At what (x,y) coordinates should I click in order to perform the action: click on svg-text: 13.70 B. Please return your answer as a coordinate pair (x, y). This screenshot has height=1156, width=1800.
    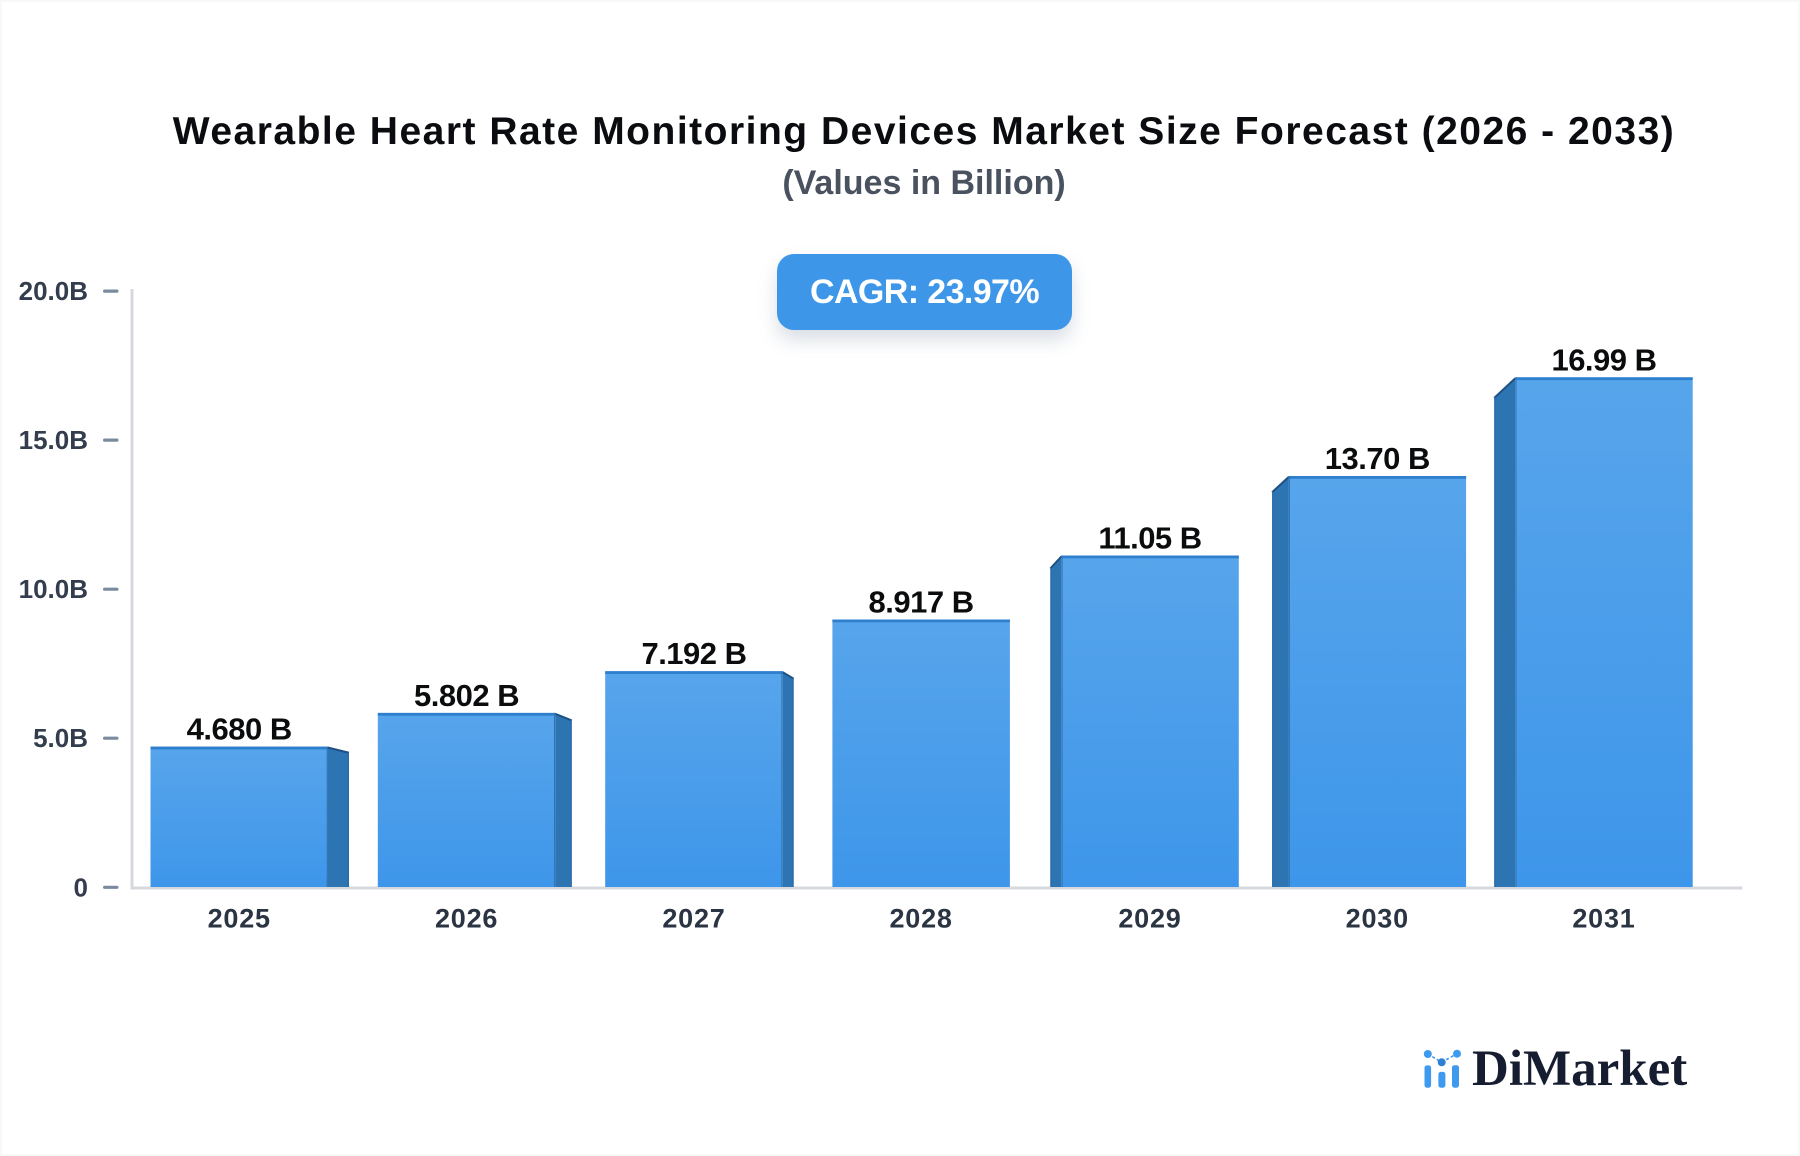
    Looking at the image, I should click on (1377, 458).